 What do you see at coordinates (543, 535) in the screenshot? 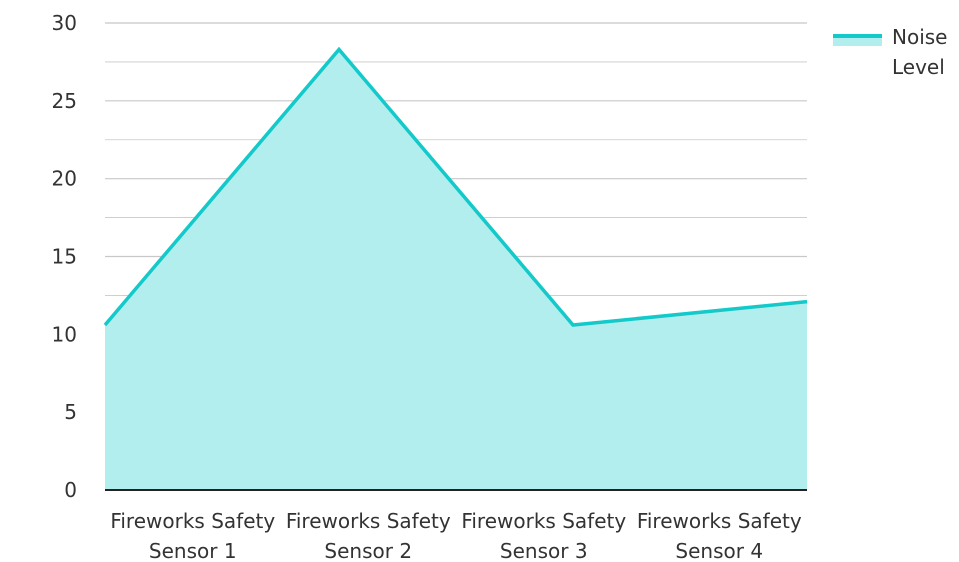
I see `x-category-label: Fireworks Safety Sensor 3` at bounding box center [543, 535].